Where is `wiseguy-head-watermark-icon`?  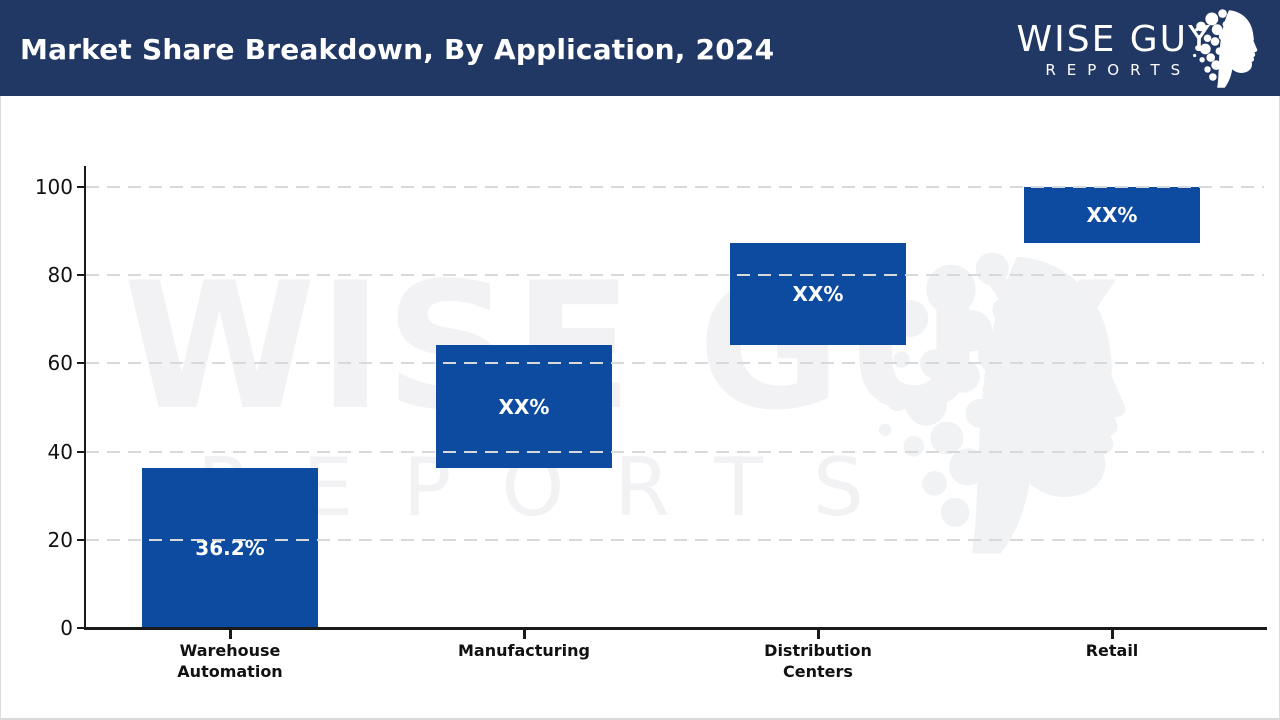 wiseguy-head-watermark-icon is located at coordinates (1017, 407).